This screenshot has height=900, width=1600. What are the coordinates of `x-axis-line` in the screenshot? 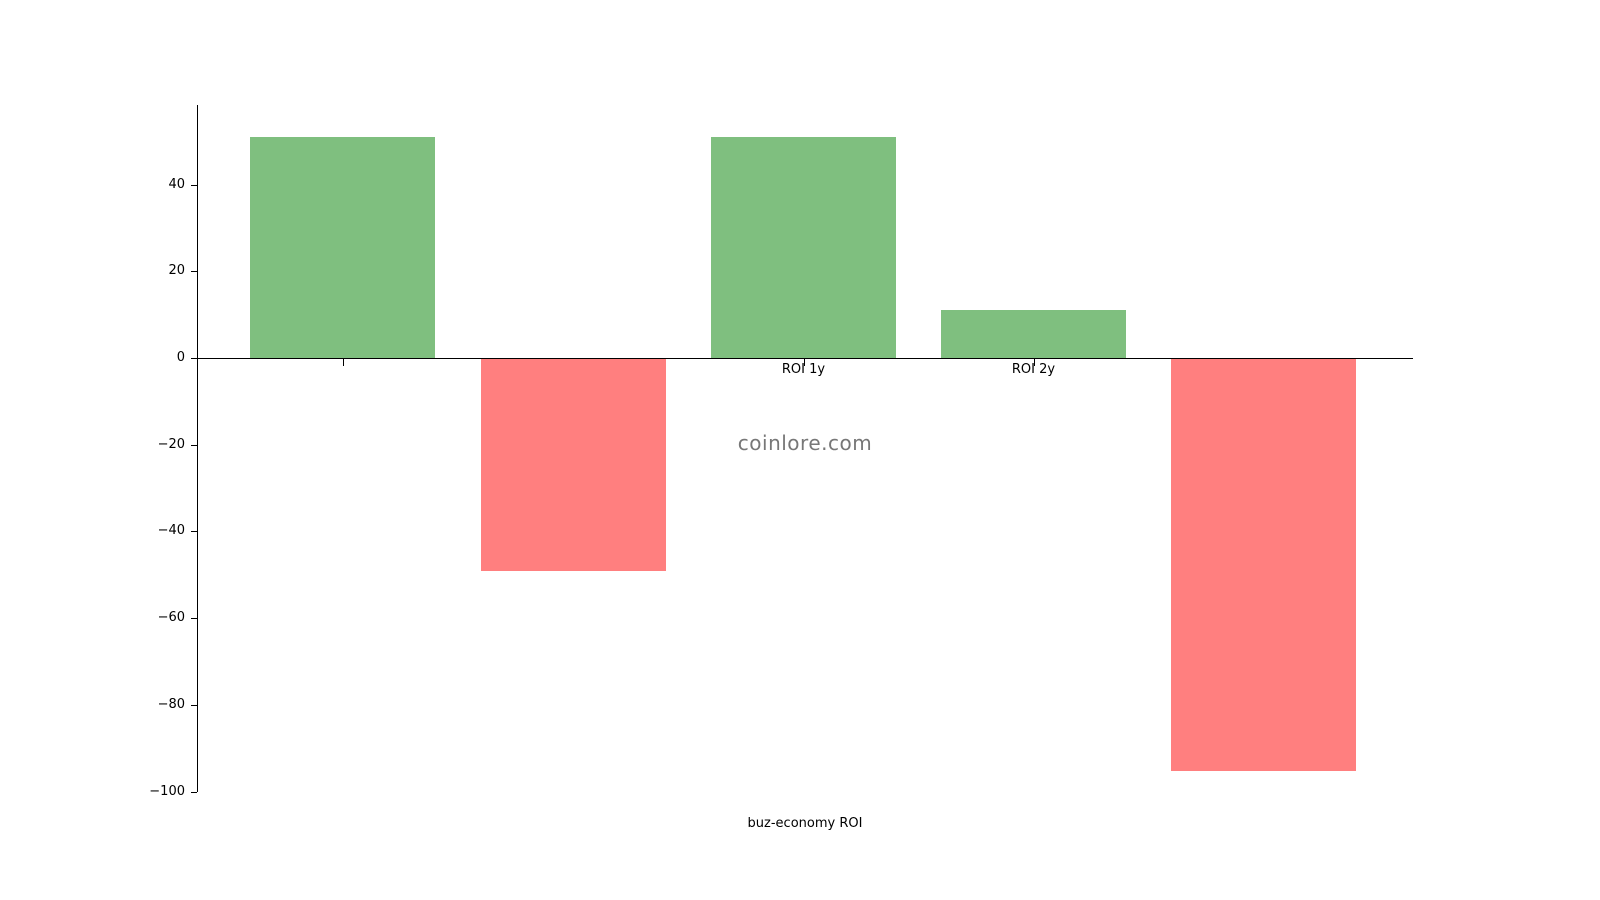 It's located at (805, 358).